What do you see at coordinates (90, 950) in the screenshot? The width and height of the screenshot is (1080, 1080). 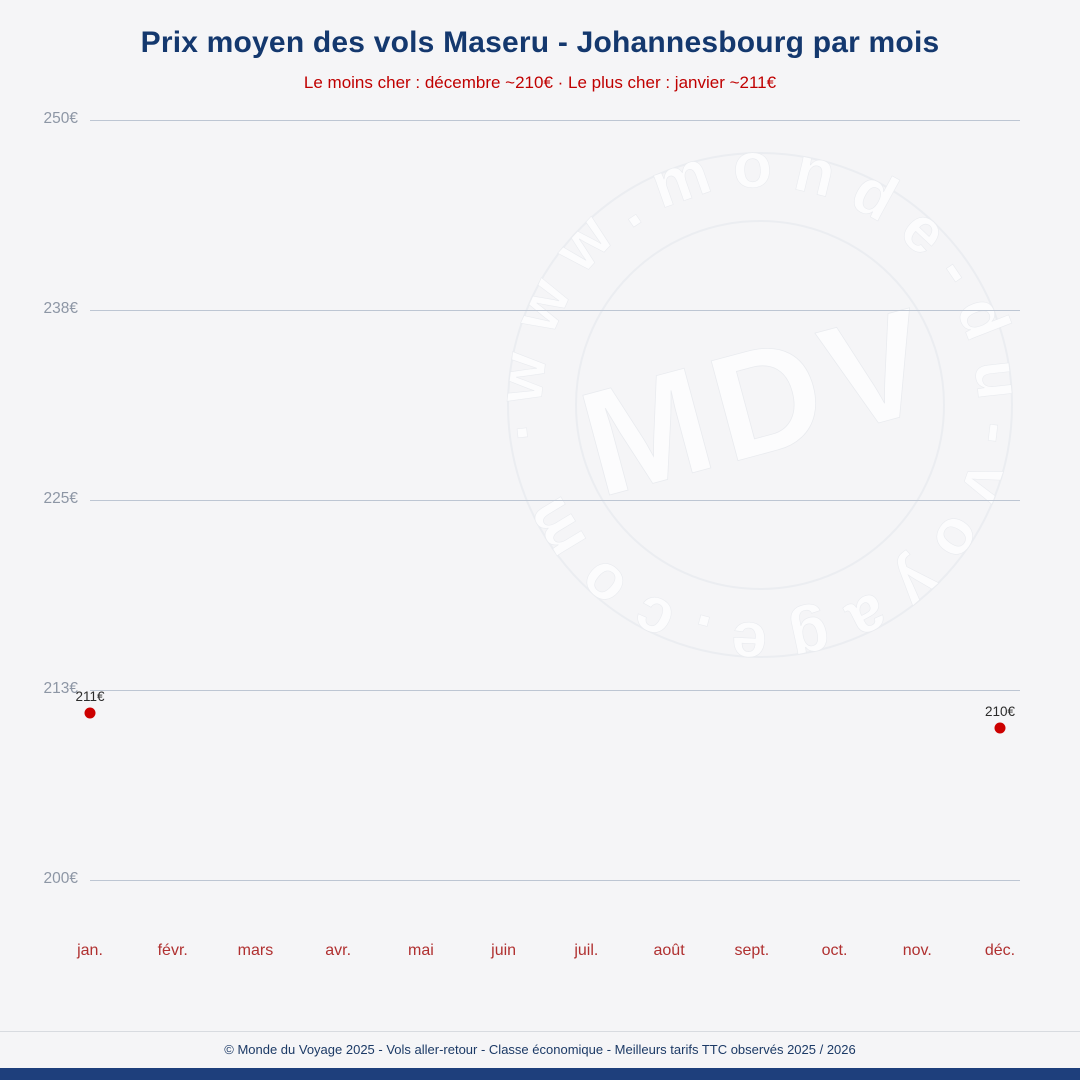 I see `x-axis-month-label: jan.` at bounding box center [90, 950].